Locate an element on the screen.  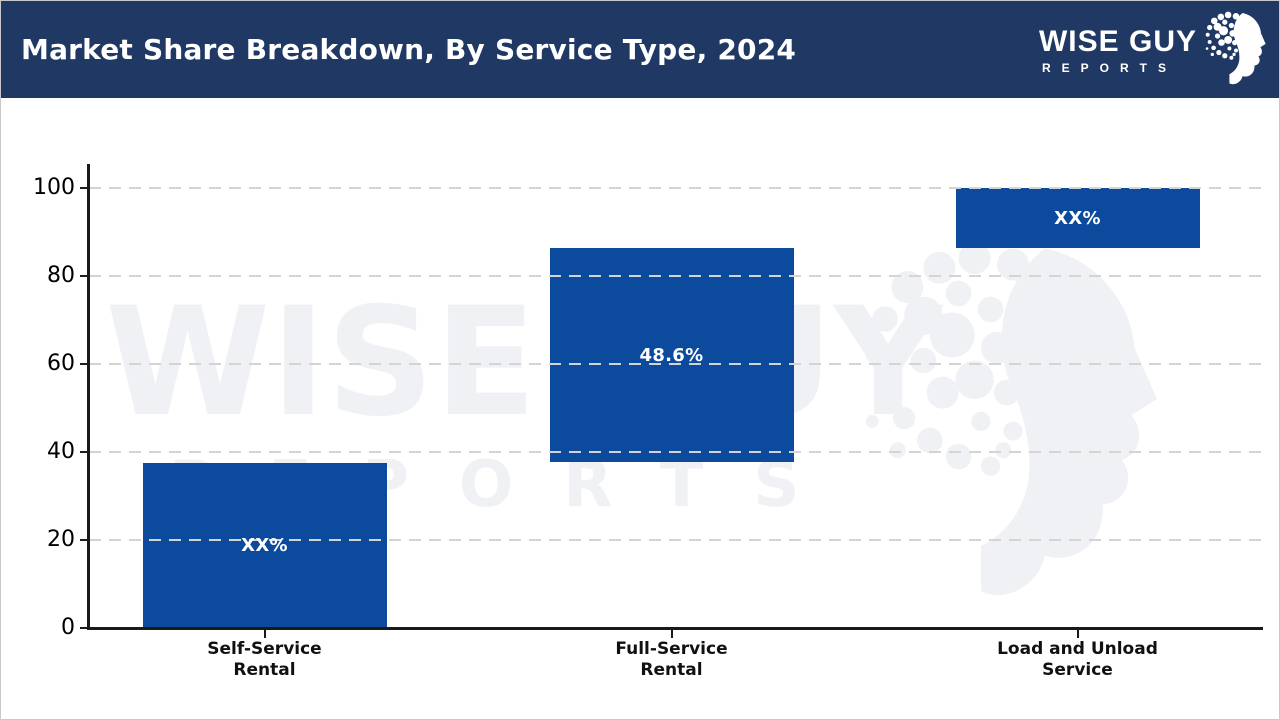
logo-subtitle: REPORTS is located at coordinates (1109, 67).